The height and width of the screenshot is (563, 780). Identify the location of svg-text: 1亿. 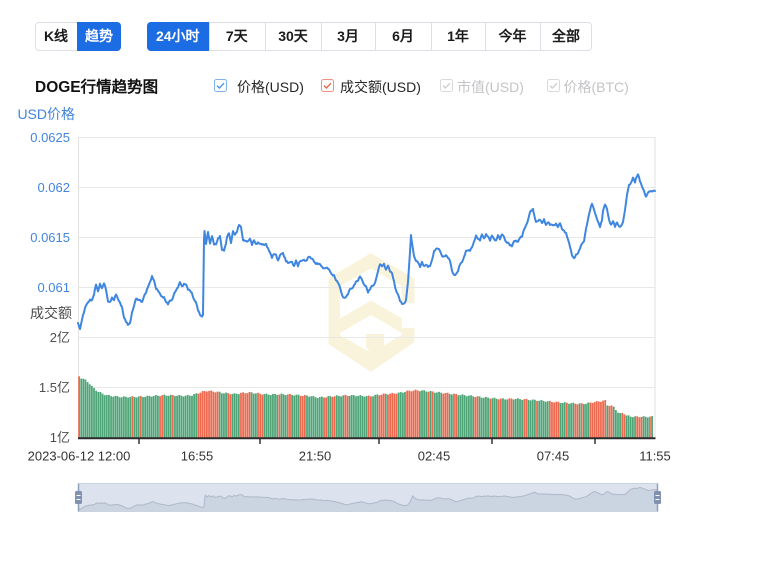
(60, 437).